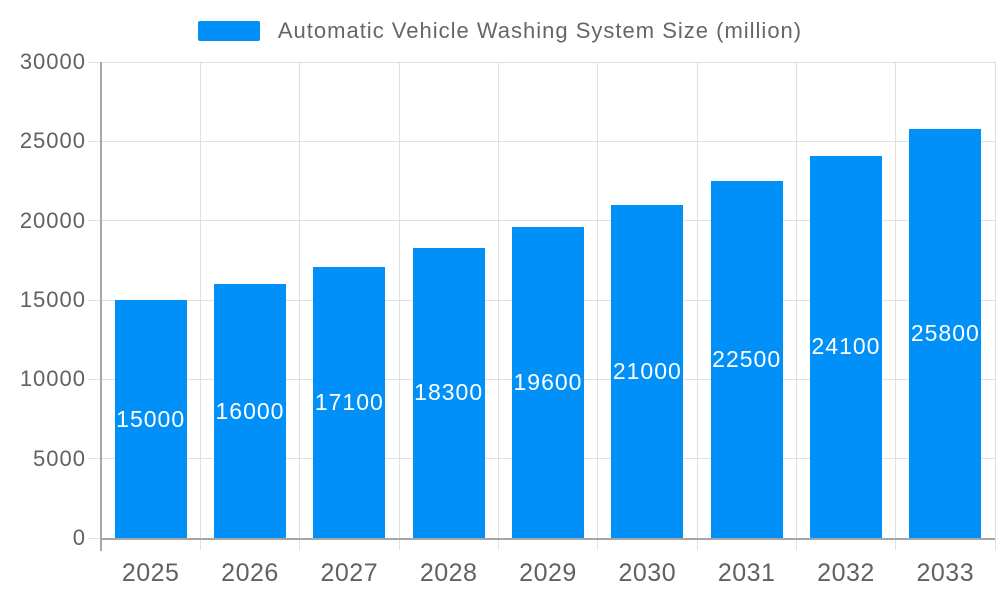  I want to click on bar: 16000, so click(250, 411).